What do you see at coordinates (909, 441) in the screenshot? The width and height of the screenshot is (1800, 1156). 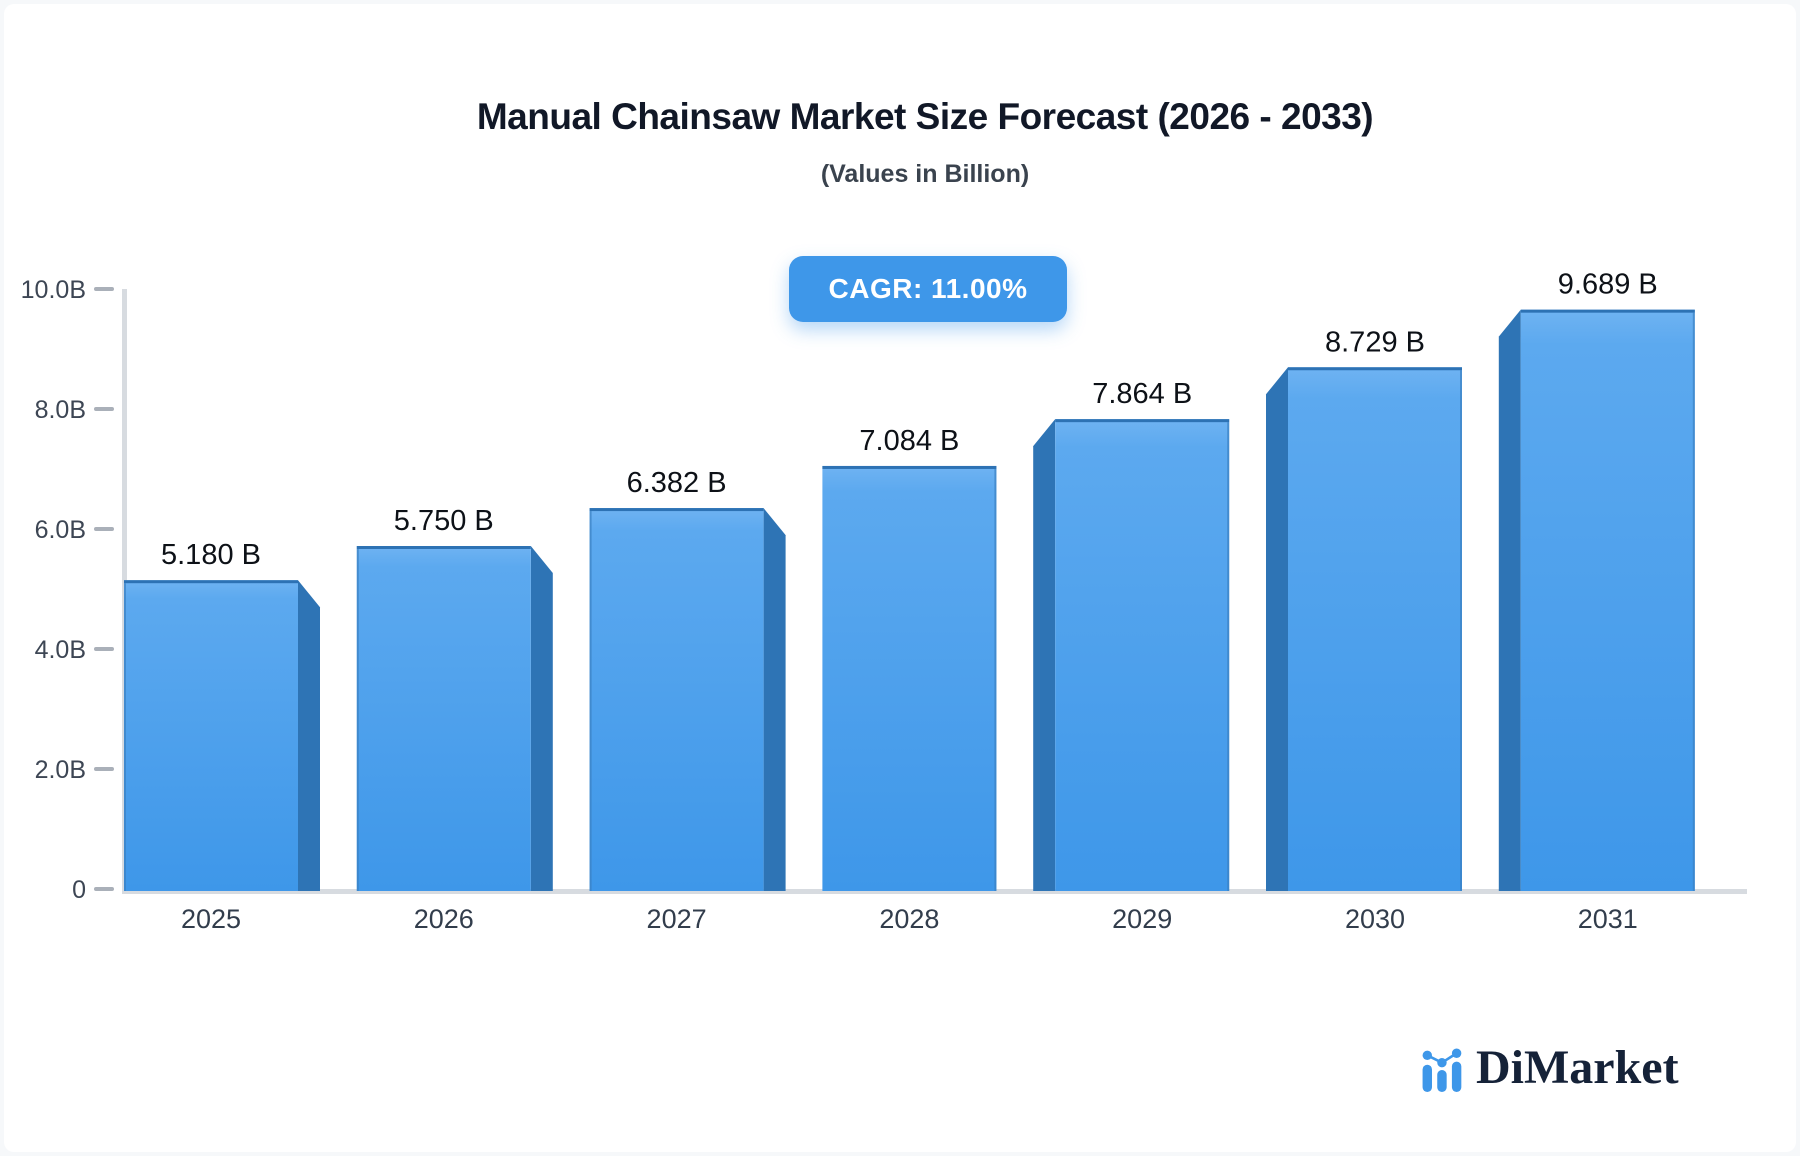 I see `bar-value-label: 7.084 B` at bounding box center [909, 441].